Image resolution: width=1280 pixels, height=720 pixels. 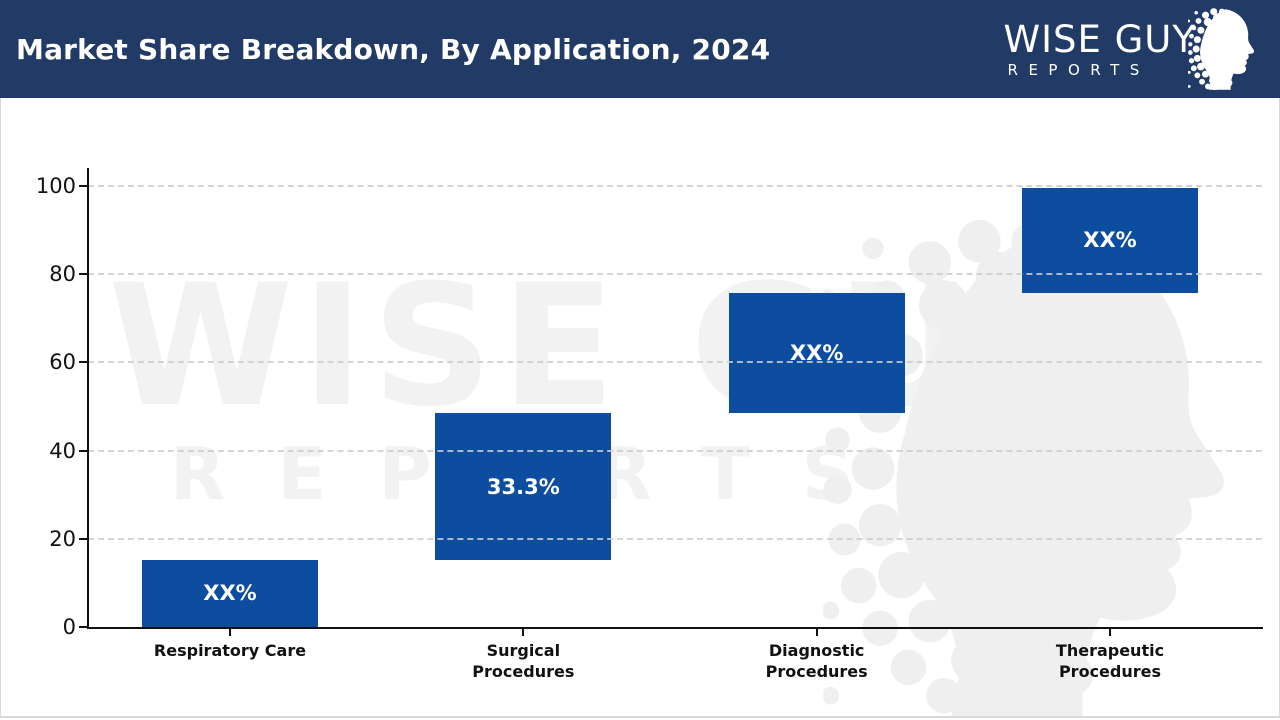 I want to click on brand-name: WISE GUY, so click(x=1099, y=39).